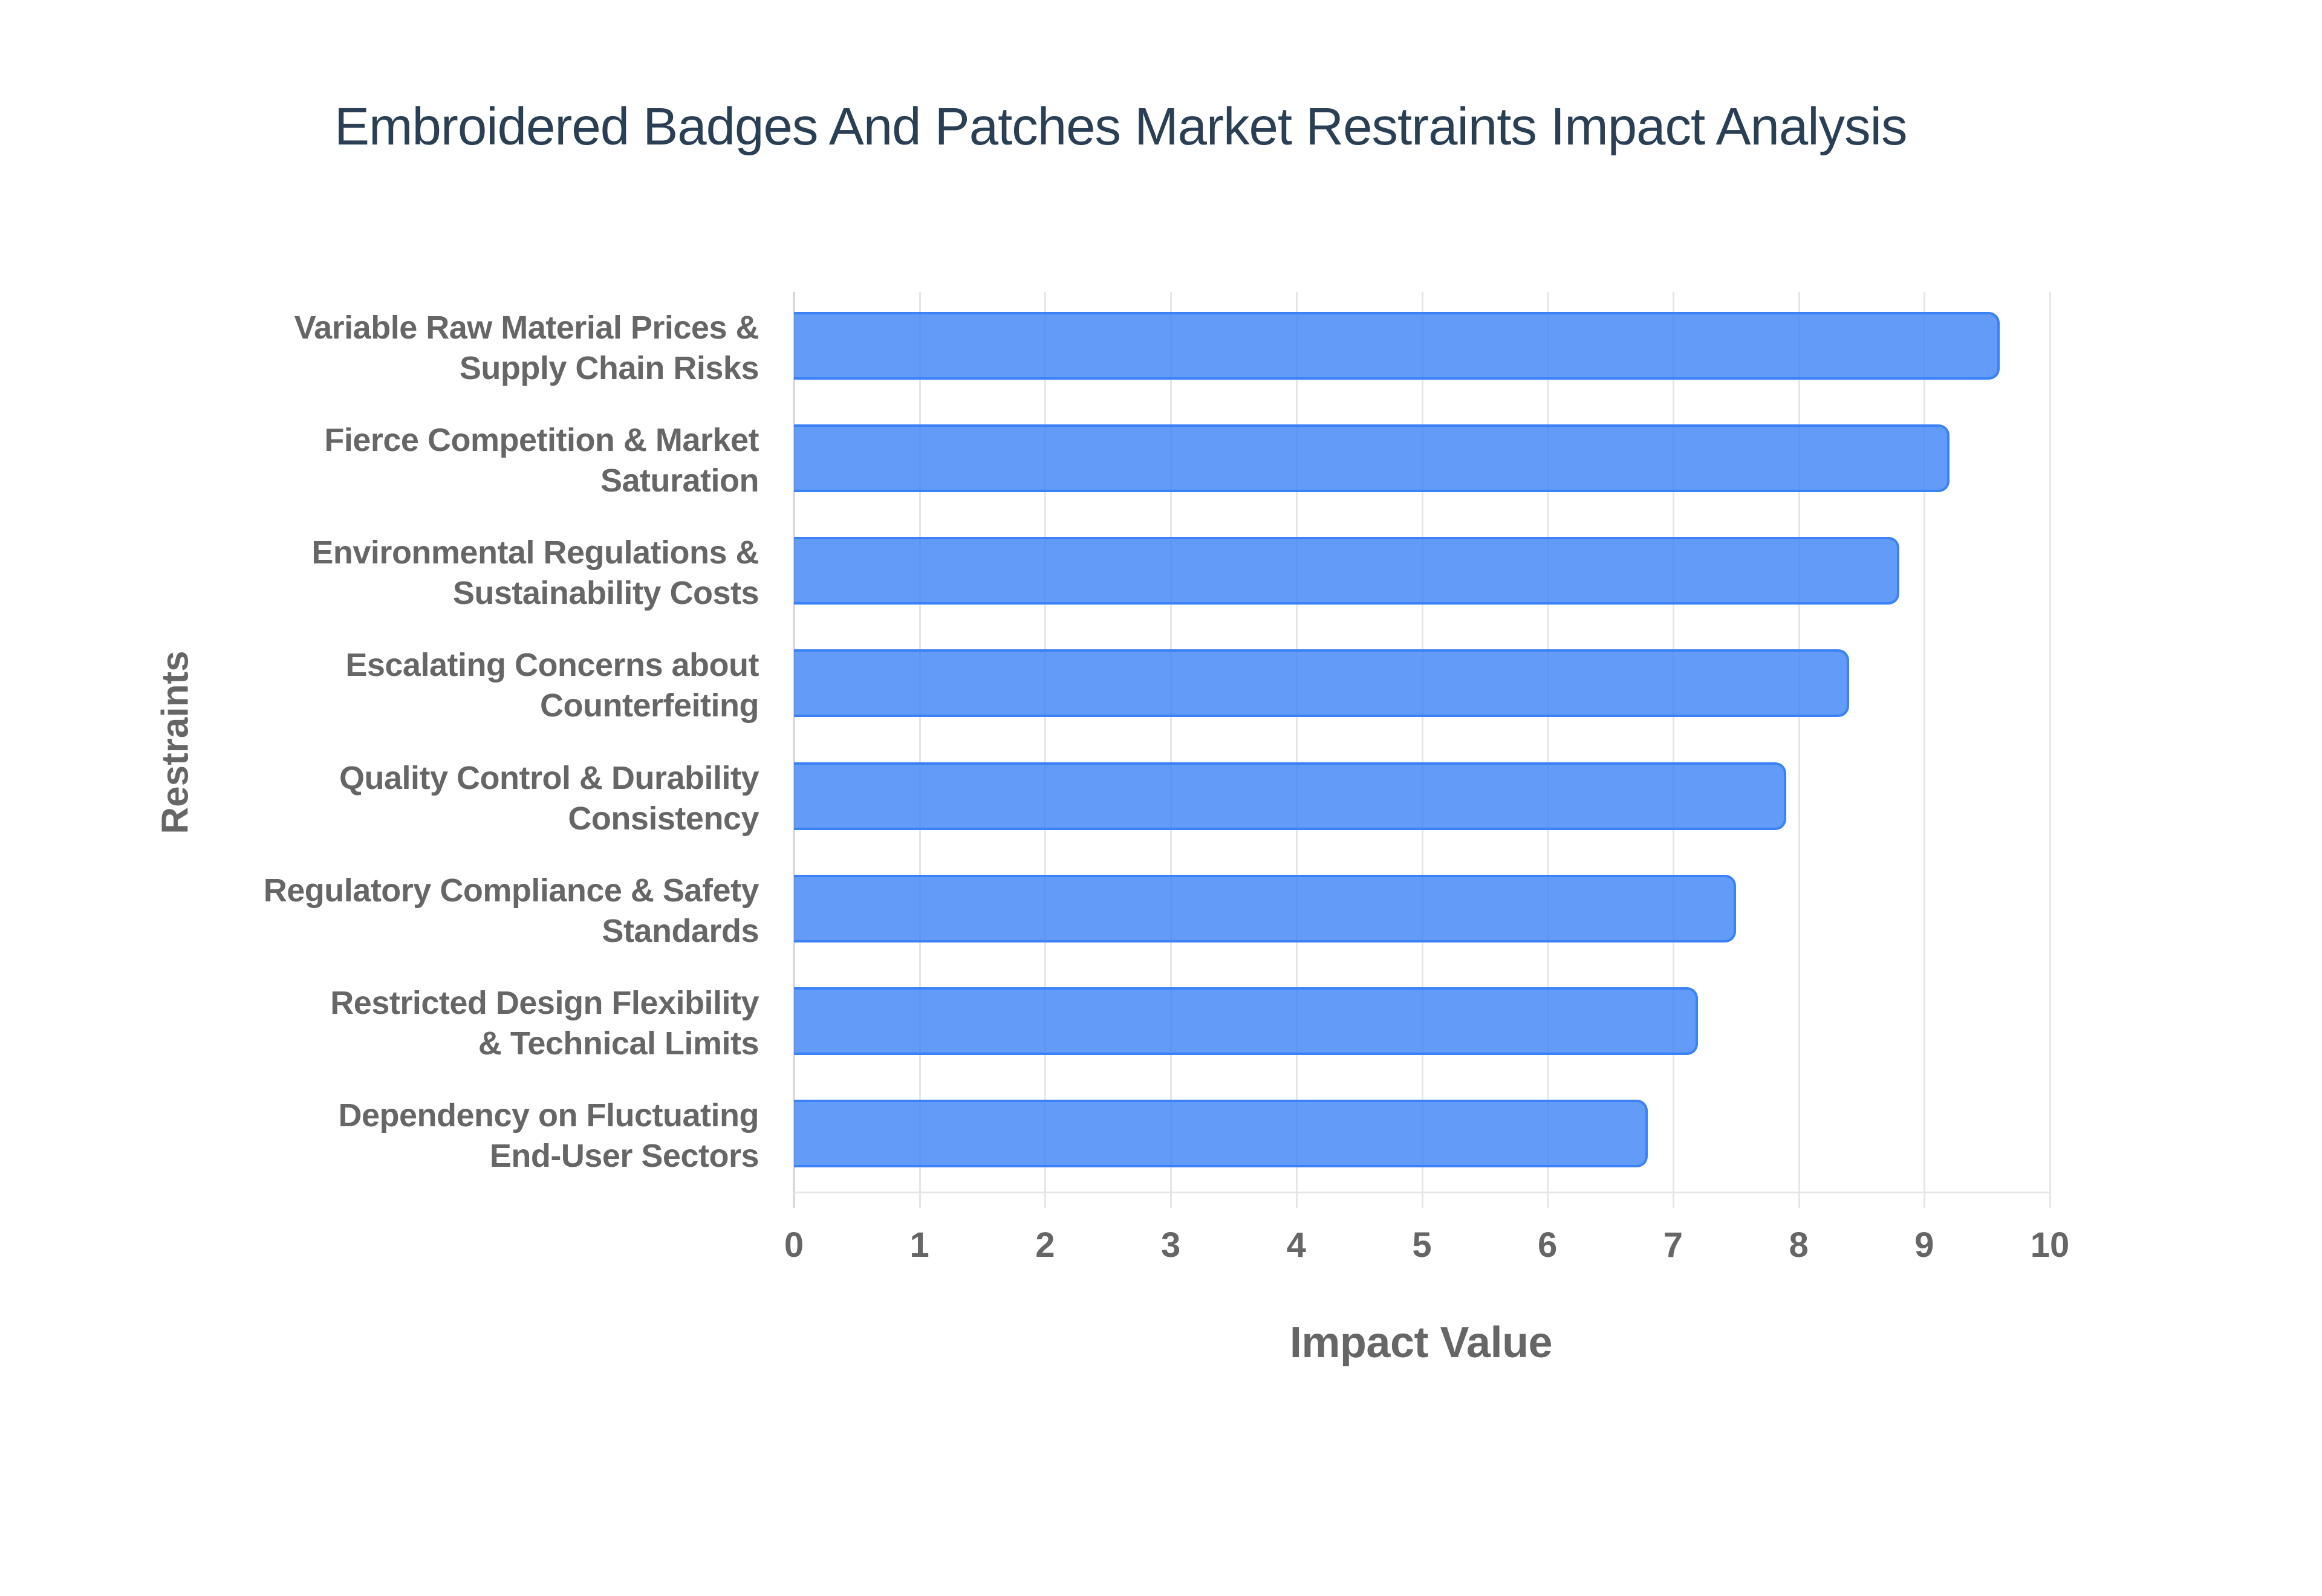 This screenshot has width=2322, height=1596. What do you see at coordinates (1296, 1245) in the screenshot?
I see `x-axis-tick-label: 4` at bounding box center [1296, 1245].